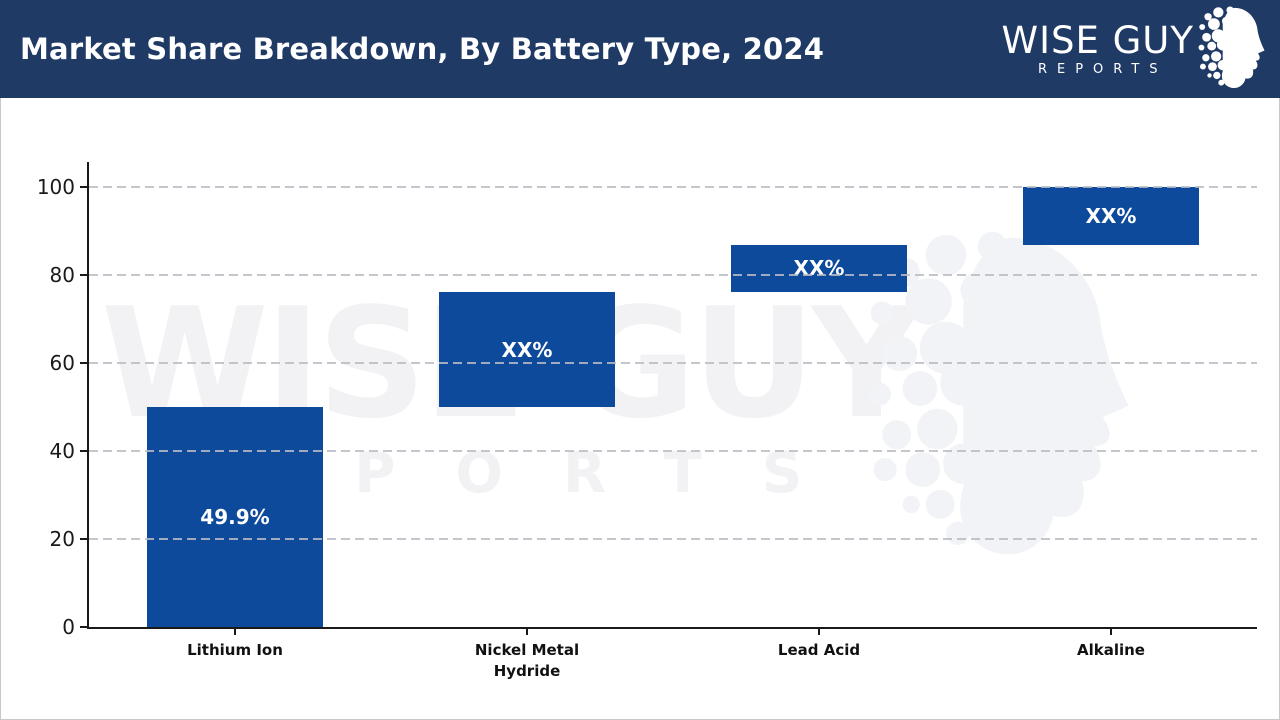 The image size is (1280, 720). Describe the element at coordinates (235, 650) in the screenshot. I see `category-label-0: Lithium Ion` at that location.